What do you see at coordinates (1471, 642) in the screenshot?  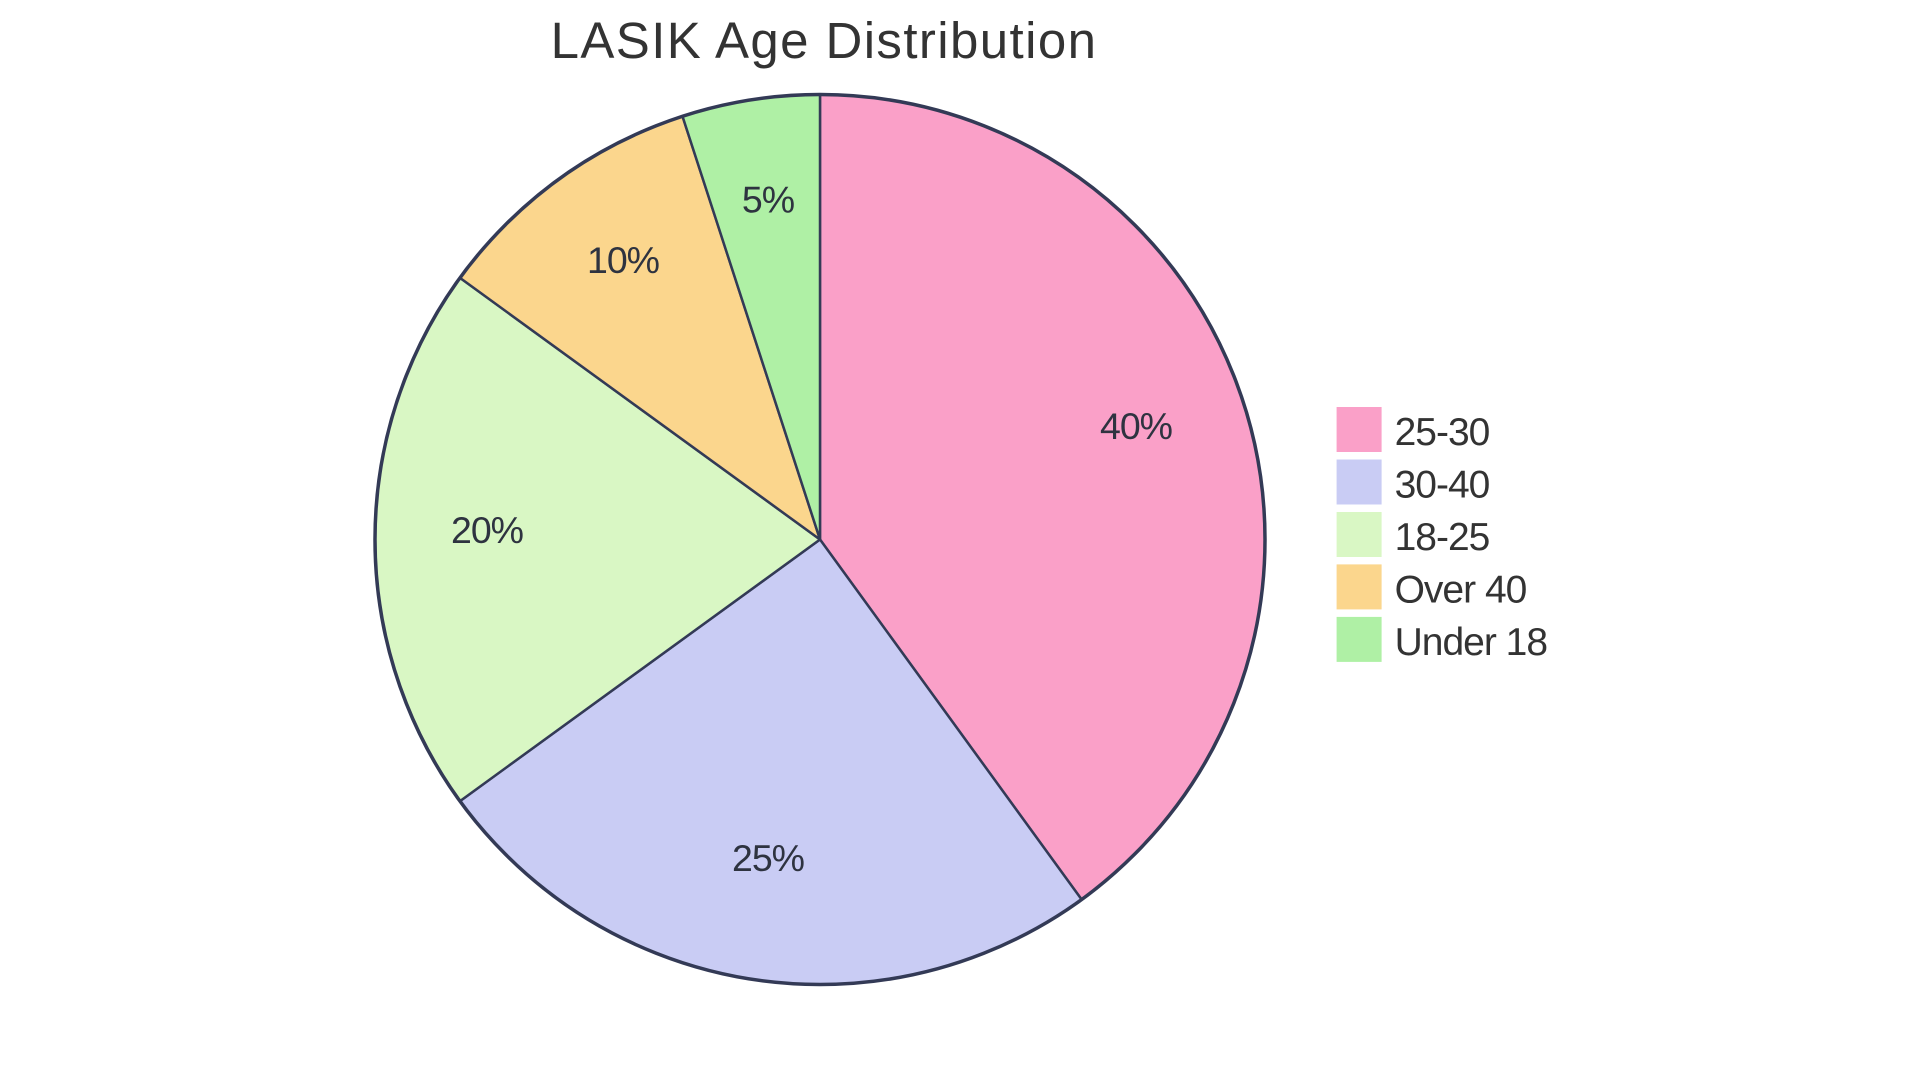 I see `svg-text: Under 18` at bounding box center [1471, 642].